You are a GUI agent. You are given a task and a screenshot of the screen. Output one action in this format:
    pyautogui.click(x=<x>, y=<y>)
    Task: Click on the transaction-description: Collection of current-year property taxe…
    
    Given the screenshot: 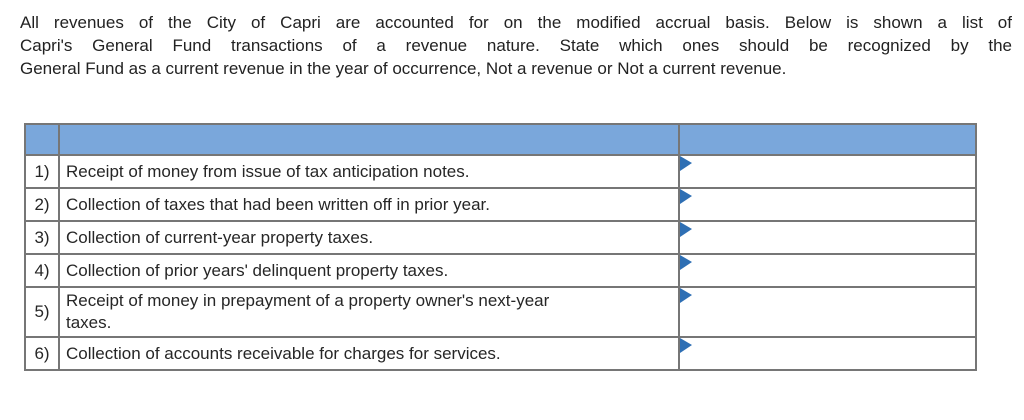 What is the action you would take?
    pyautogui.click(x=369, y=237)
    